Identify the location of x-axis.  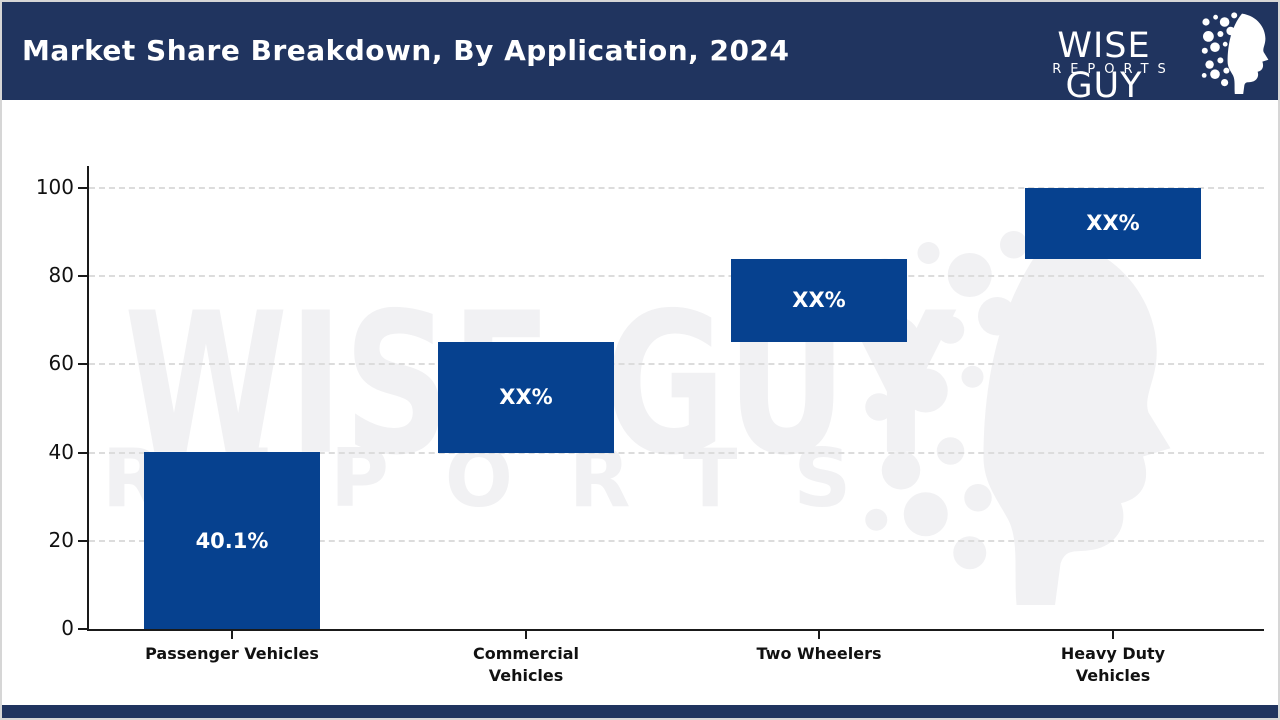
(675, 630).